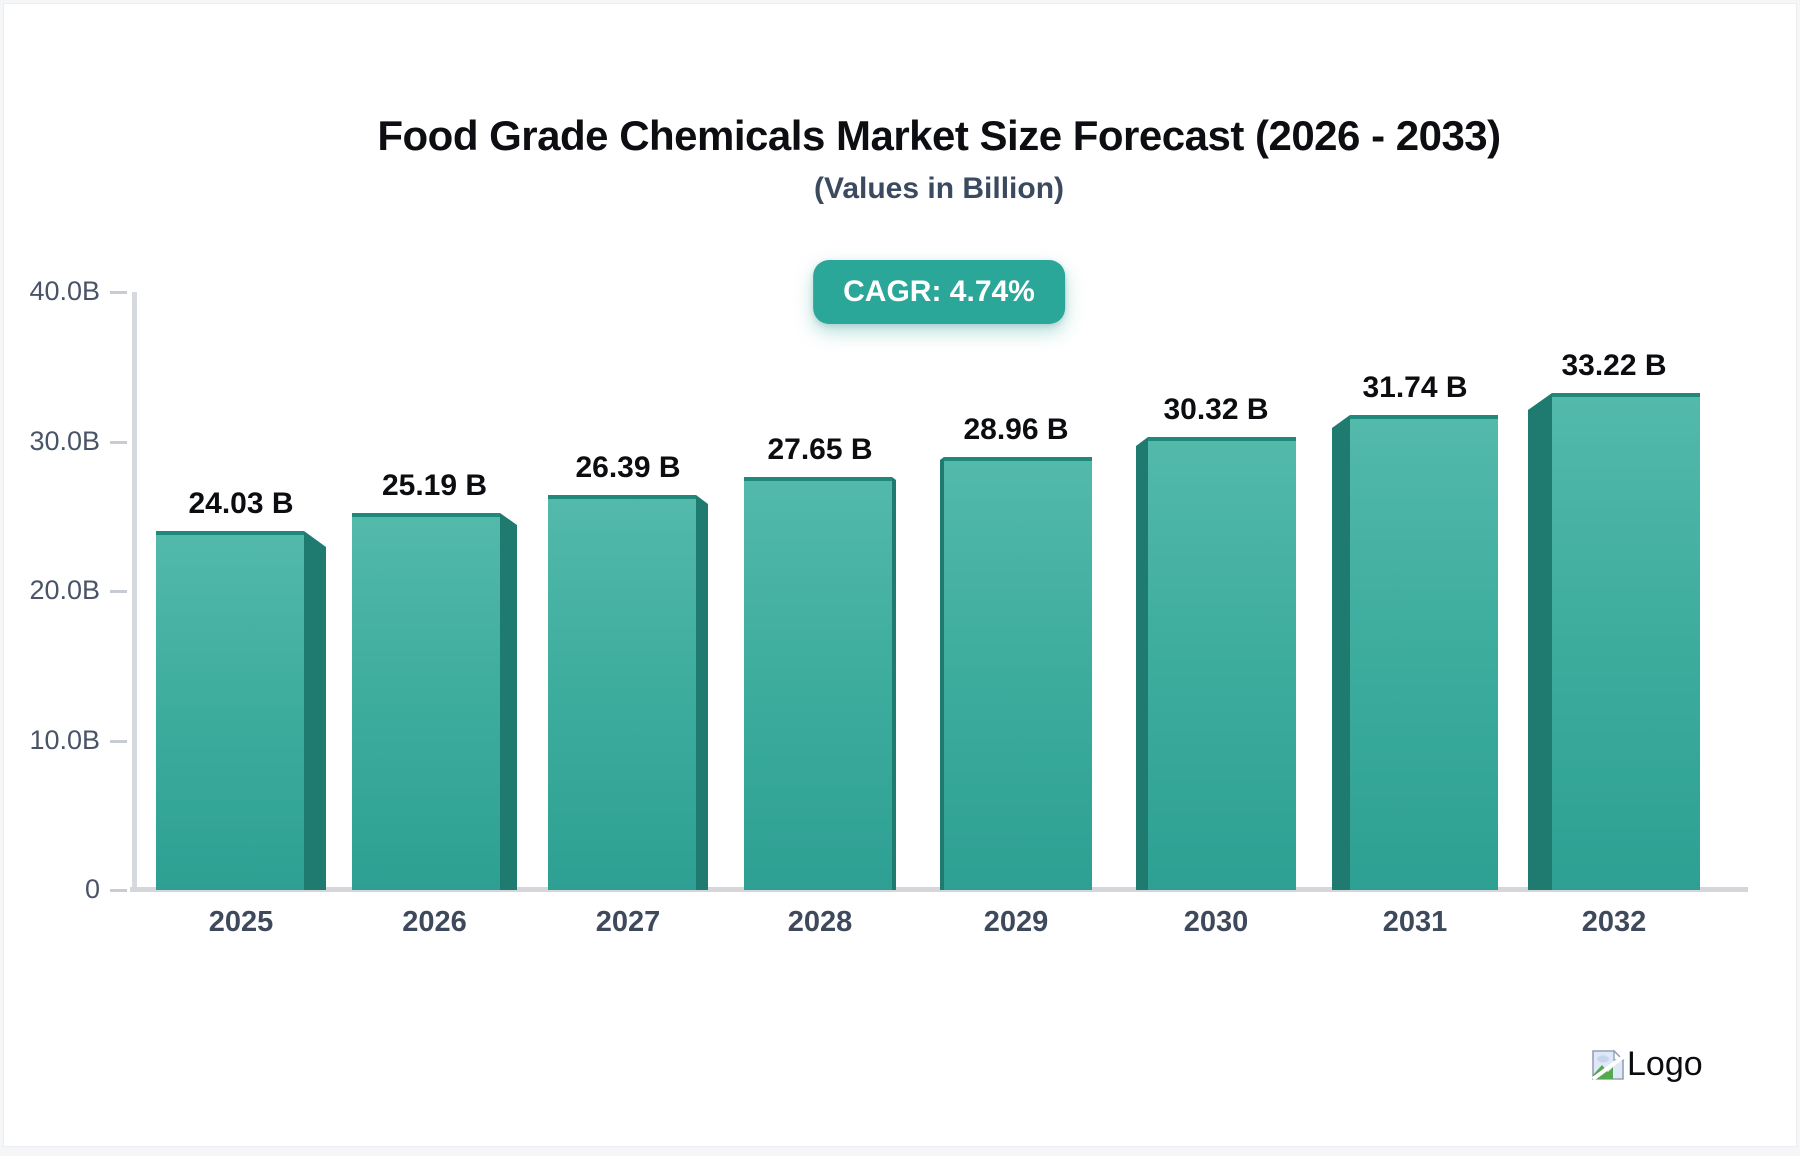  Describe the element at coordinates (434, 922) in the screenshot. I see `x-axis-label-2026: 2026` at that location.